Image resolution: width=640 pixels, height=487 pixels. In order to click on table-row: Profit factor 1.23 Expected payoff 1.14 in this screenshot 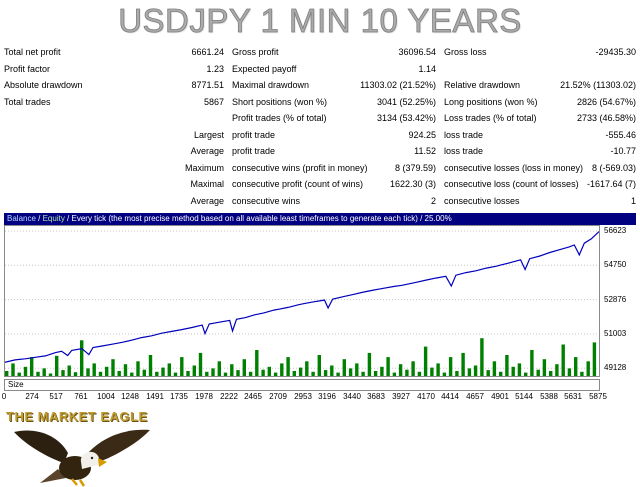, I will do `click(320, 69)`.